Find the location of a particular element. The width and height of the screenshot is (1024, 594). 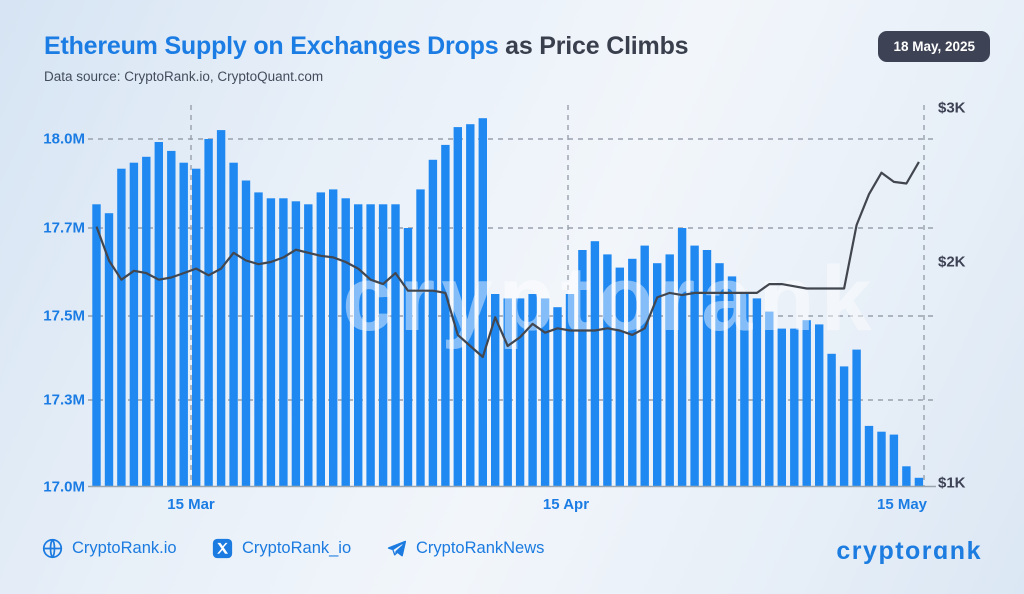

x-icon is located at coordinates (222, 548).